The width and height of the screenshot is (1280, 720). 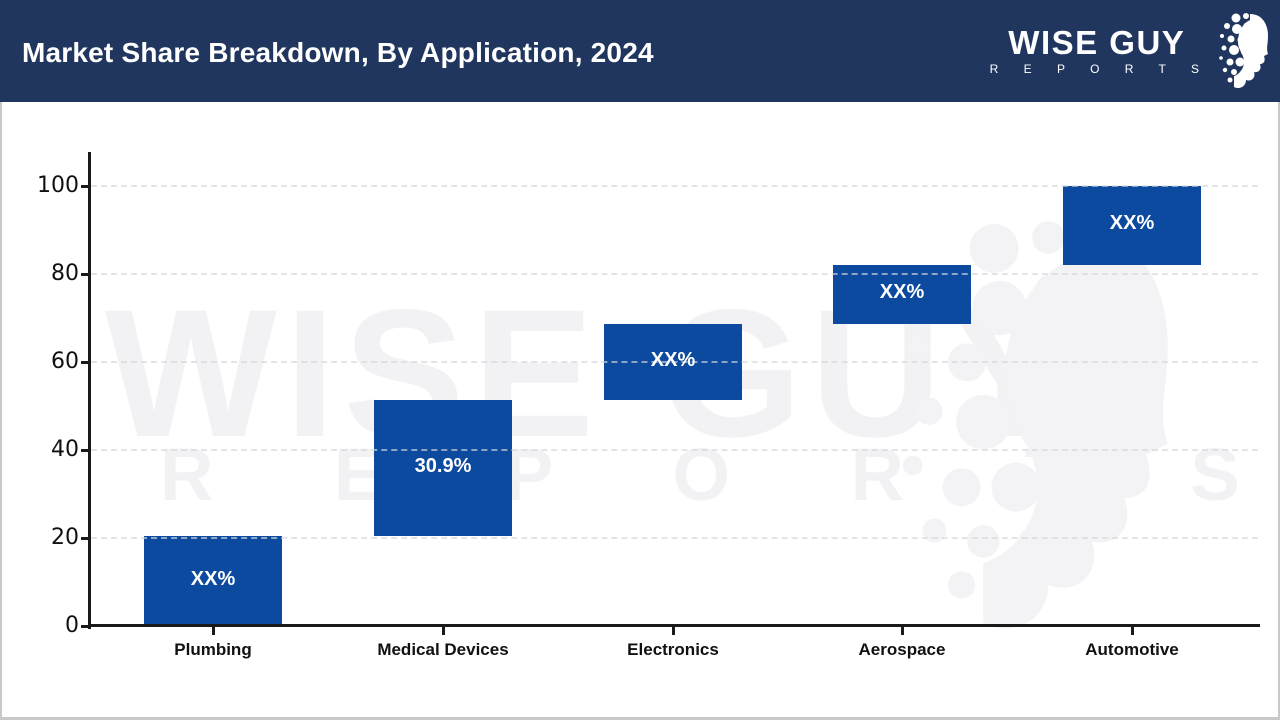 I want to click on y-tick-label: 40, so click(x=65, y=449).